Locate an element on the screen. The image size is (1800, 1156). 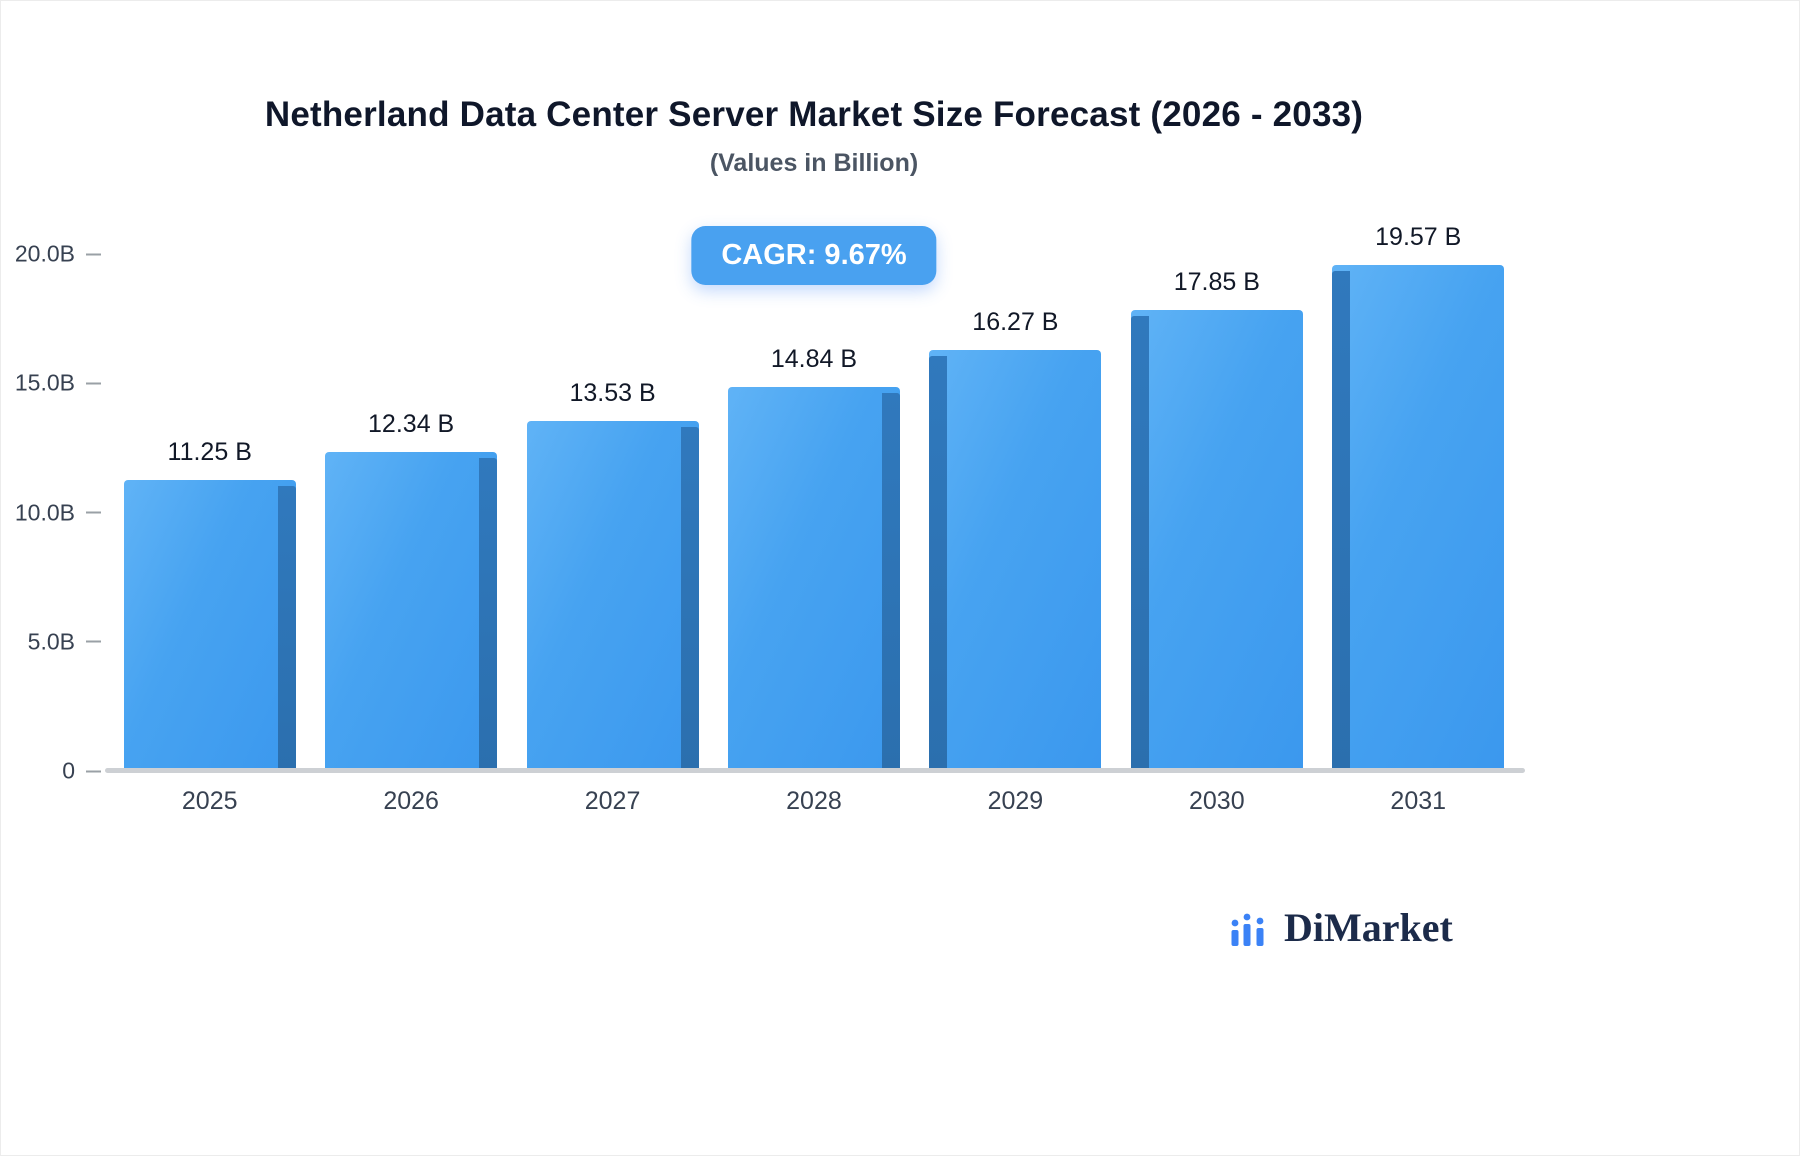
y-tick-label: 5.0B is located at coordinates (51, 641).